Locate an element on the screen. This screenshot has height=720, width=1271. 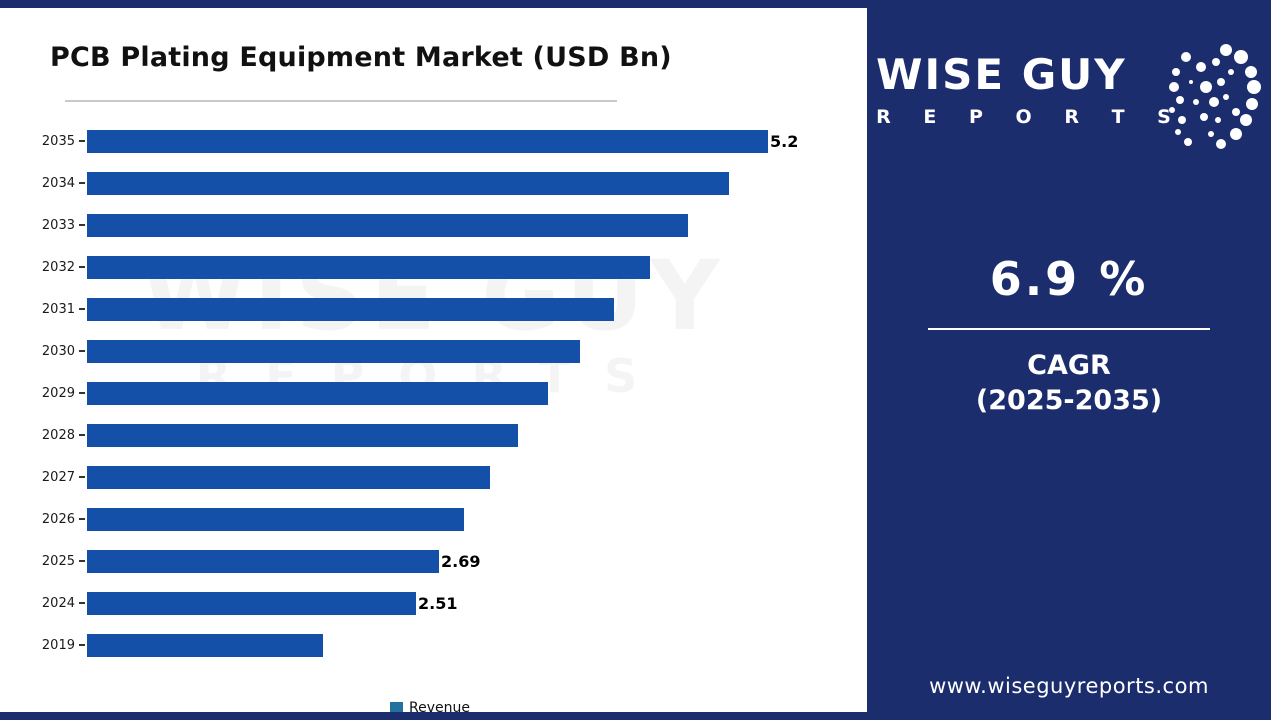
bar-row-2025: 2025 2.69 is located at coordinates (430, 561).